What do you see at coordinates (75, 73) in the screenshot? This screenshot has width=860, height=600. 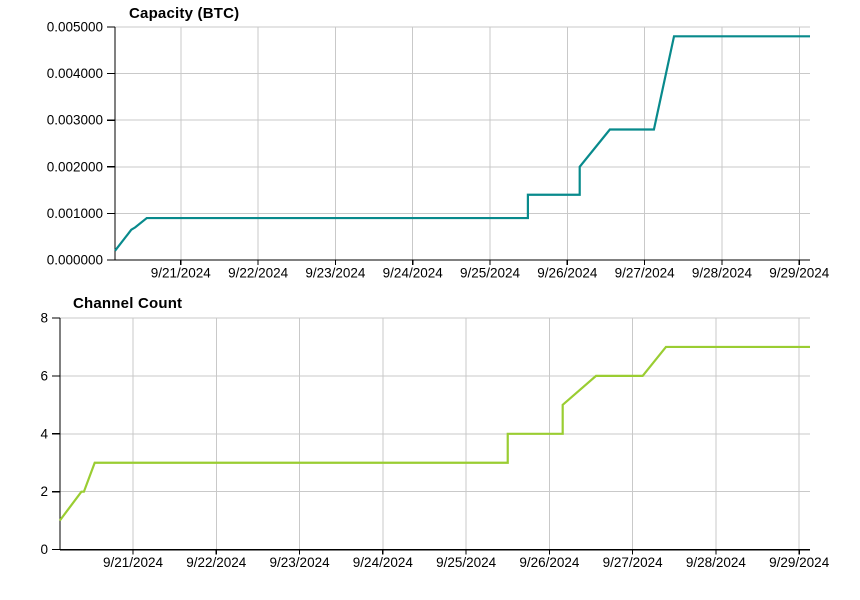 I see `y-tick-label: 0.004000` at bounding box center [75, 73].